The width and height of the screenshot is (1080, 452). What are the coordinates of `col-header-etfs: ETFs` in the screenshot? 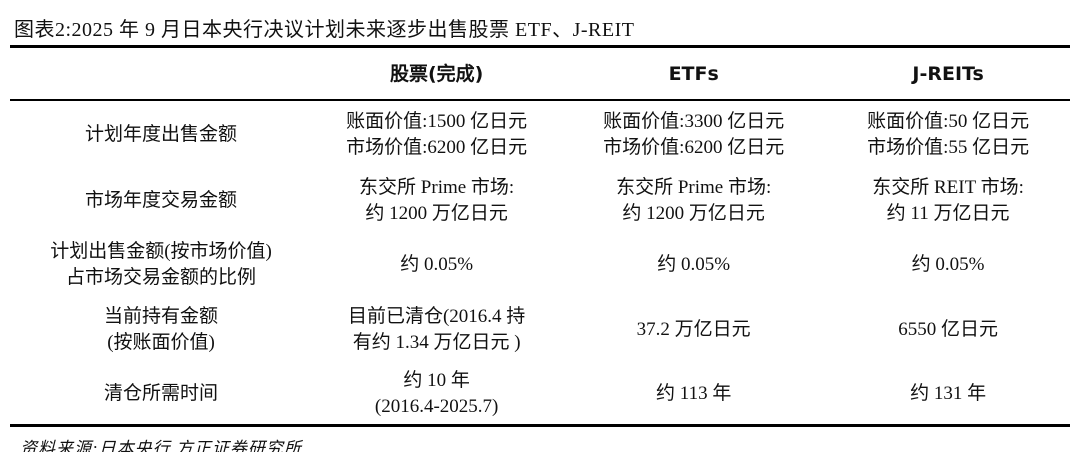 It's located at (693, 73).